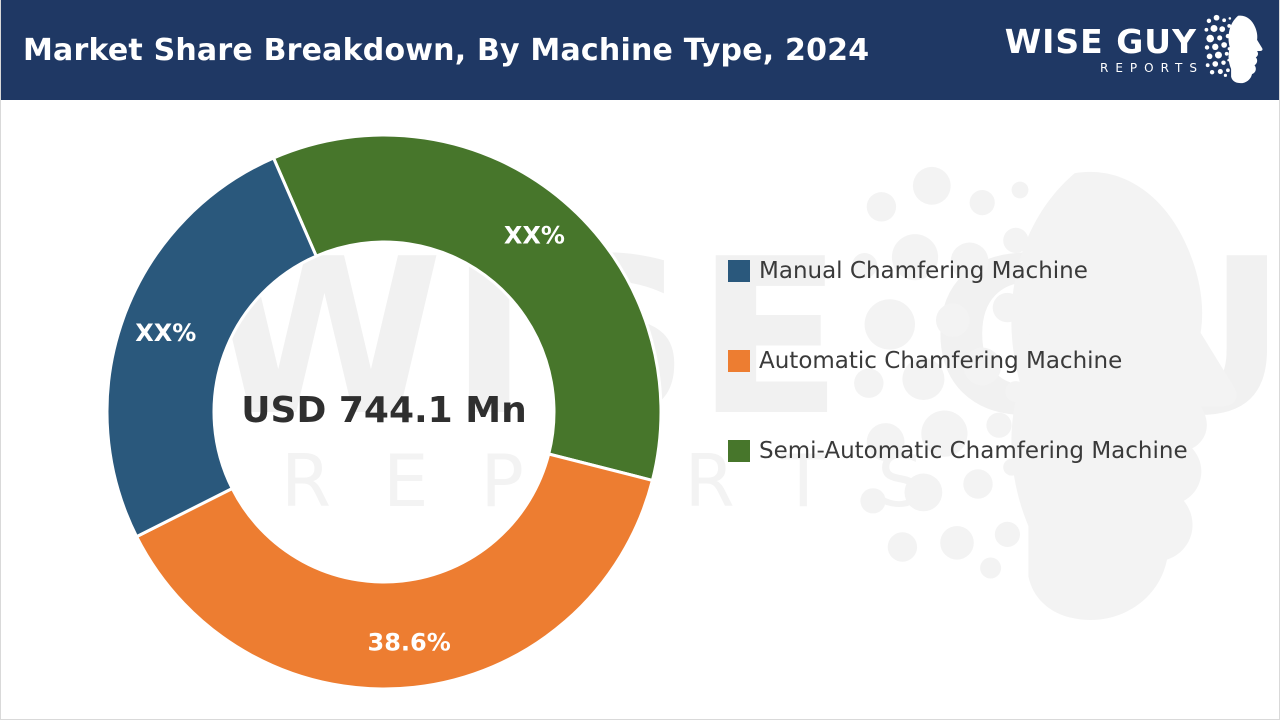  I want to click on legend-label: Manual Chamfering Machine, so click(923, 271).